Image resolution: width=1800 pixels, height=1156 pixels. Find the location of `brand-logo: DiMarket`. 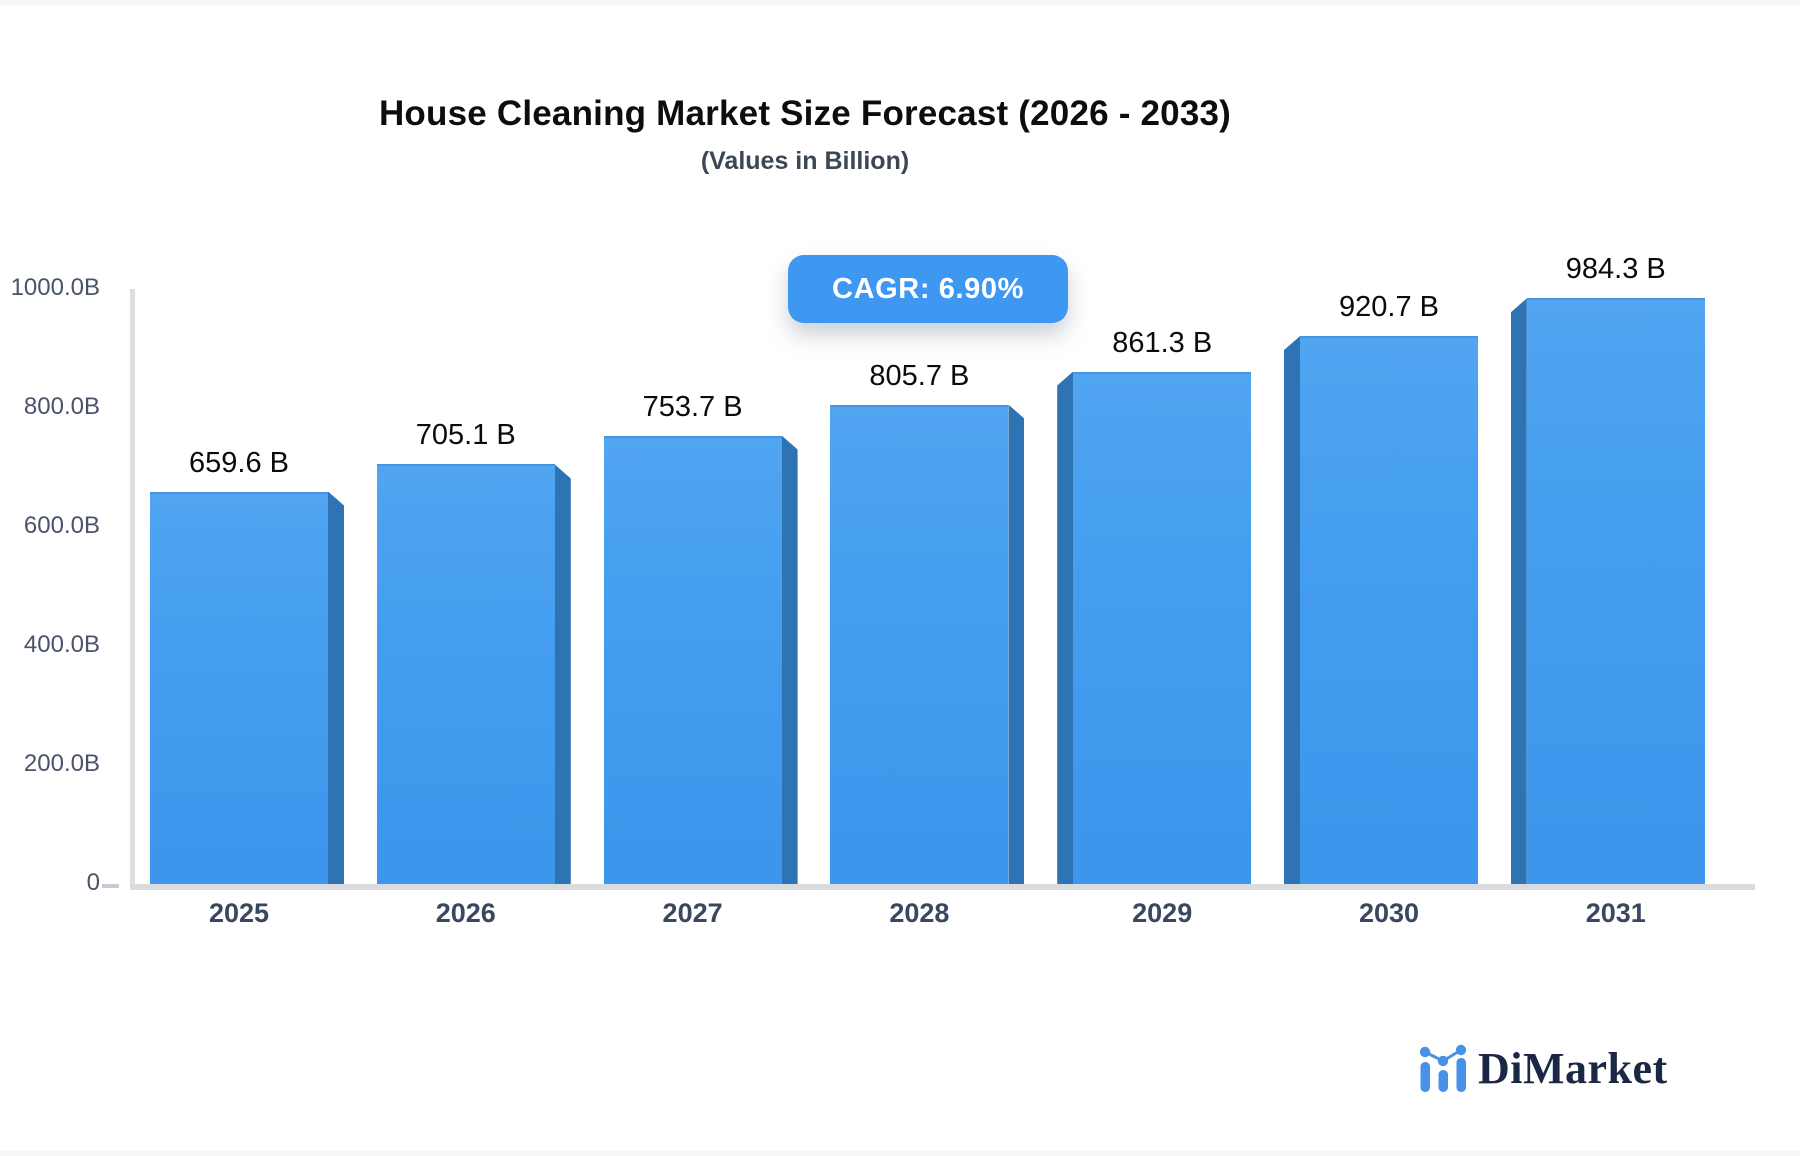

brand-logo: DiMarket is located at coordinates (1543, 1068).